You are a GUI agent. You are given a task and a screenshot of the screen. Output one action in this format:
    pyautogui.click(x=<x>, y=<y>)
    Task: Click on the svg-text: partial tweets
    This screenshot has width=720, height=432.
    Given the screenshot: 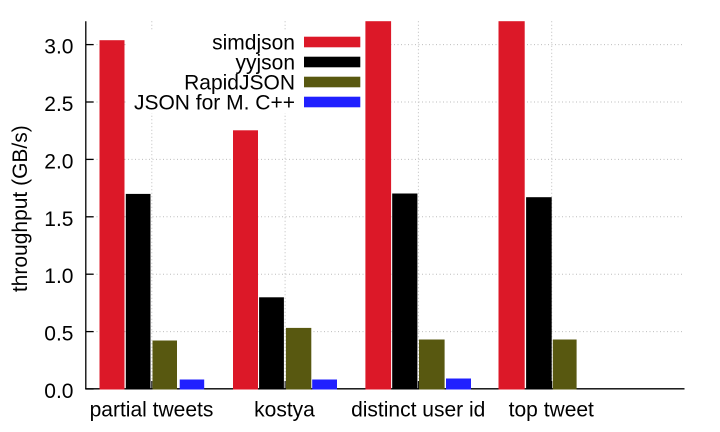 What is the action you would take?
    pyautogui.click(x=152, y=410)
    